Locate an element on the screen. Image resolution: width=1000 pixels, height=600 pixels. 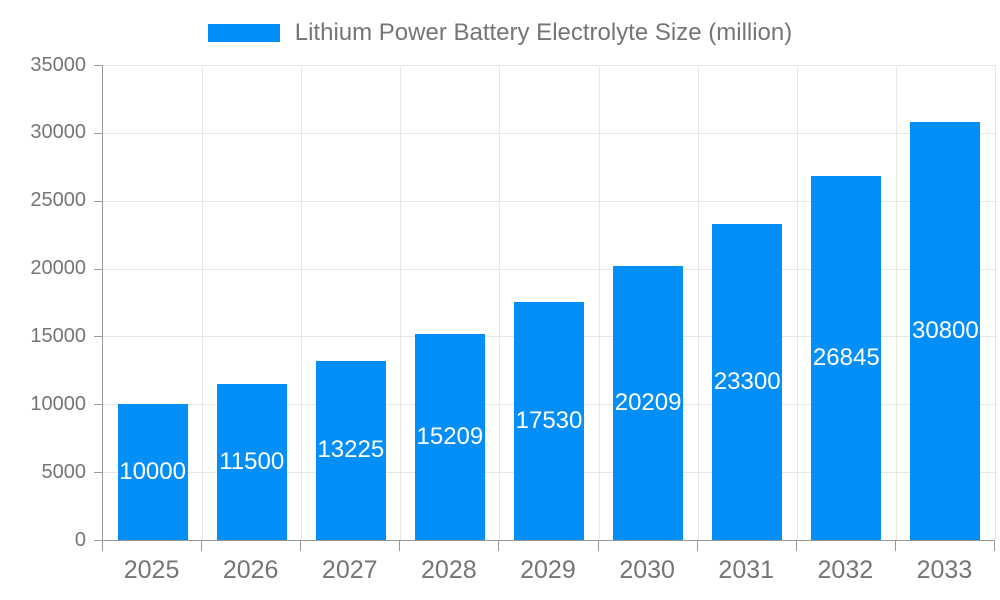
x-tick-label: 2025 is located at coordinates (151, 570).